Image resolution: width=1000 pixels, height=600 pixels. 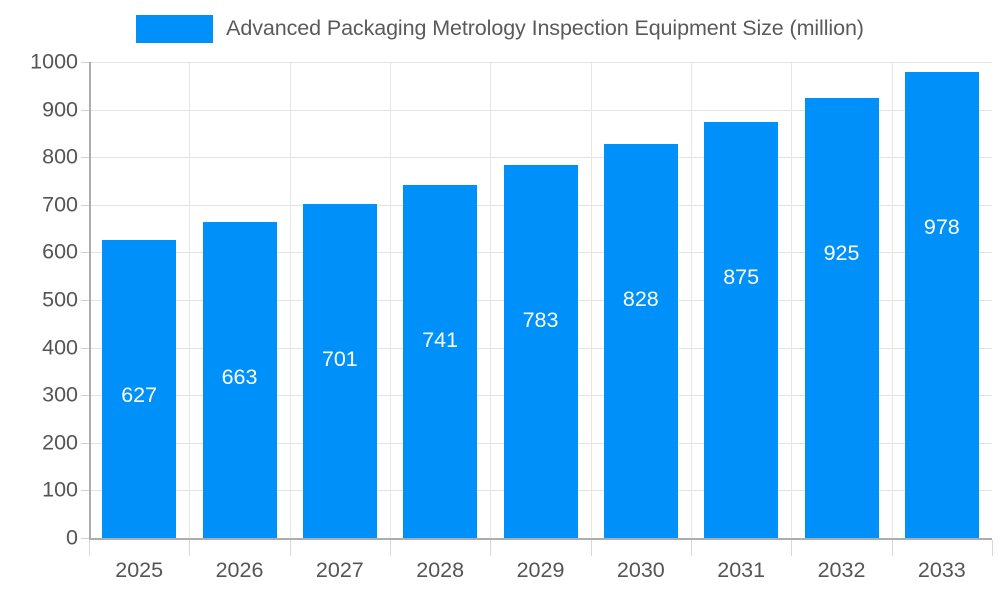 I want to click on y-axis-tick-label: 300, so click(x=60, y=394).